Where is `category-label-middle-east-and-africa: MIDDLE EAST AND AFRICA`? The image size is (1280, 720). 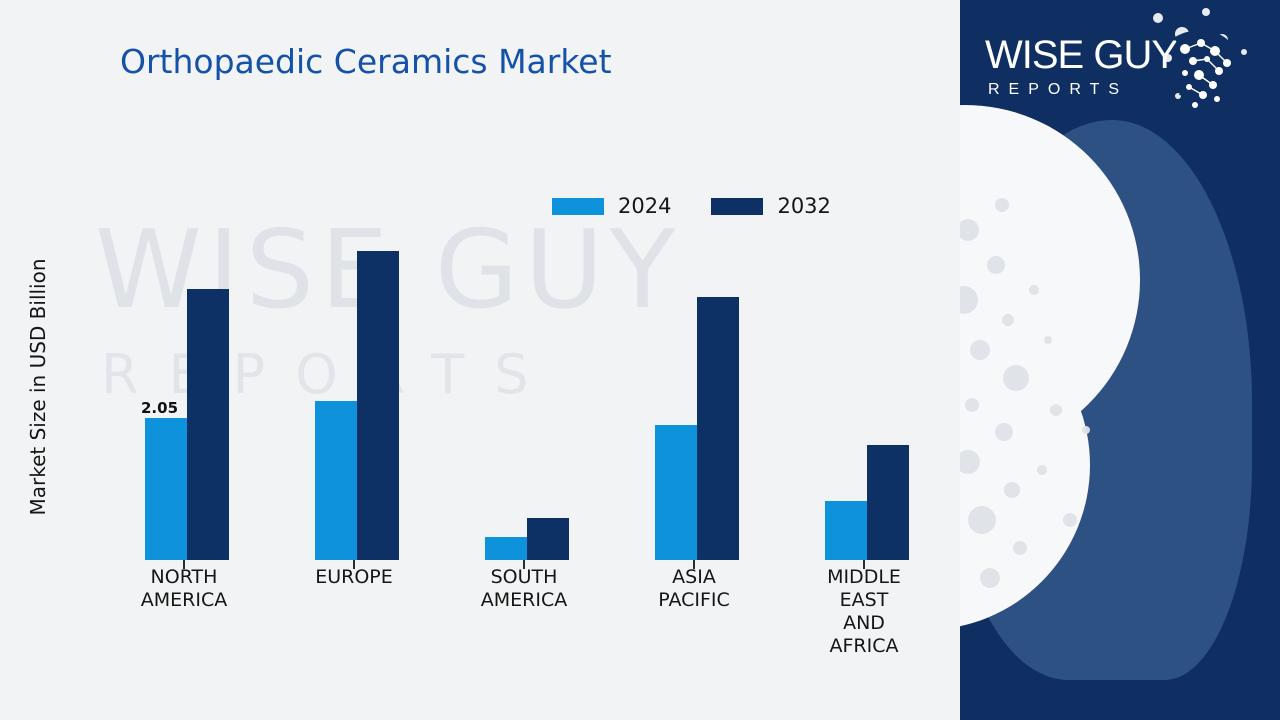 category-label-middle-east-and-africa: MIDDLE EAST AND AFRICA is located at coordinates (864, 612).